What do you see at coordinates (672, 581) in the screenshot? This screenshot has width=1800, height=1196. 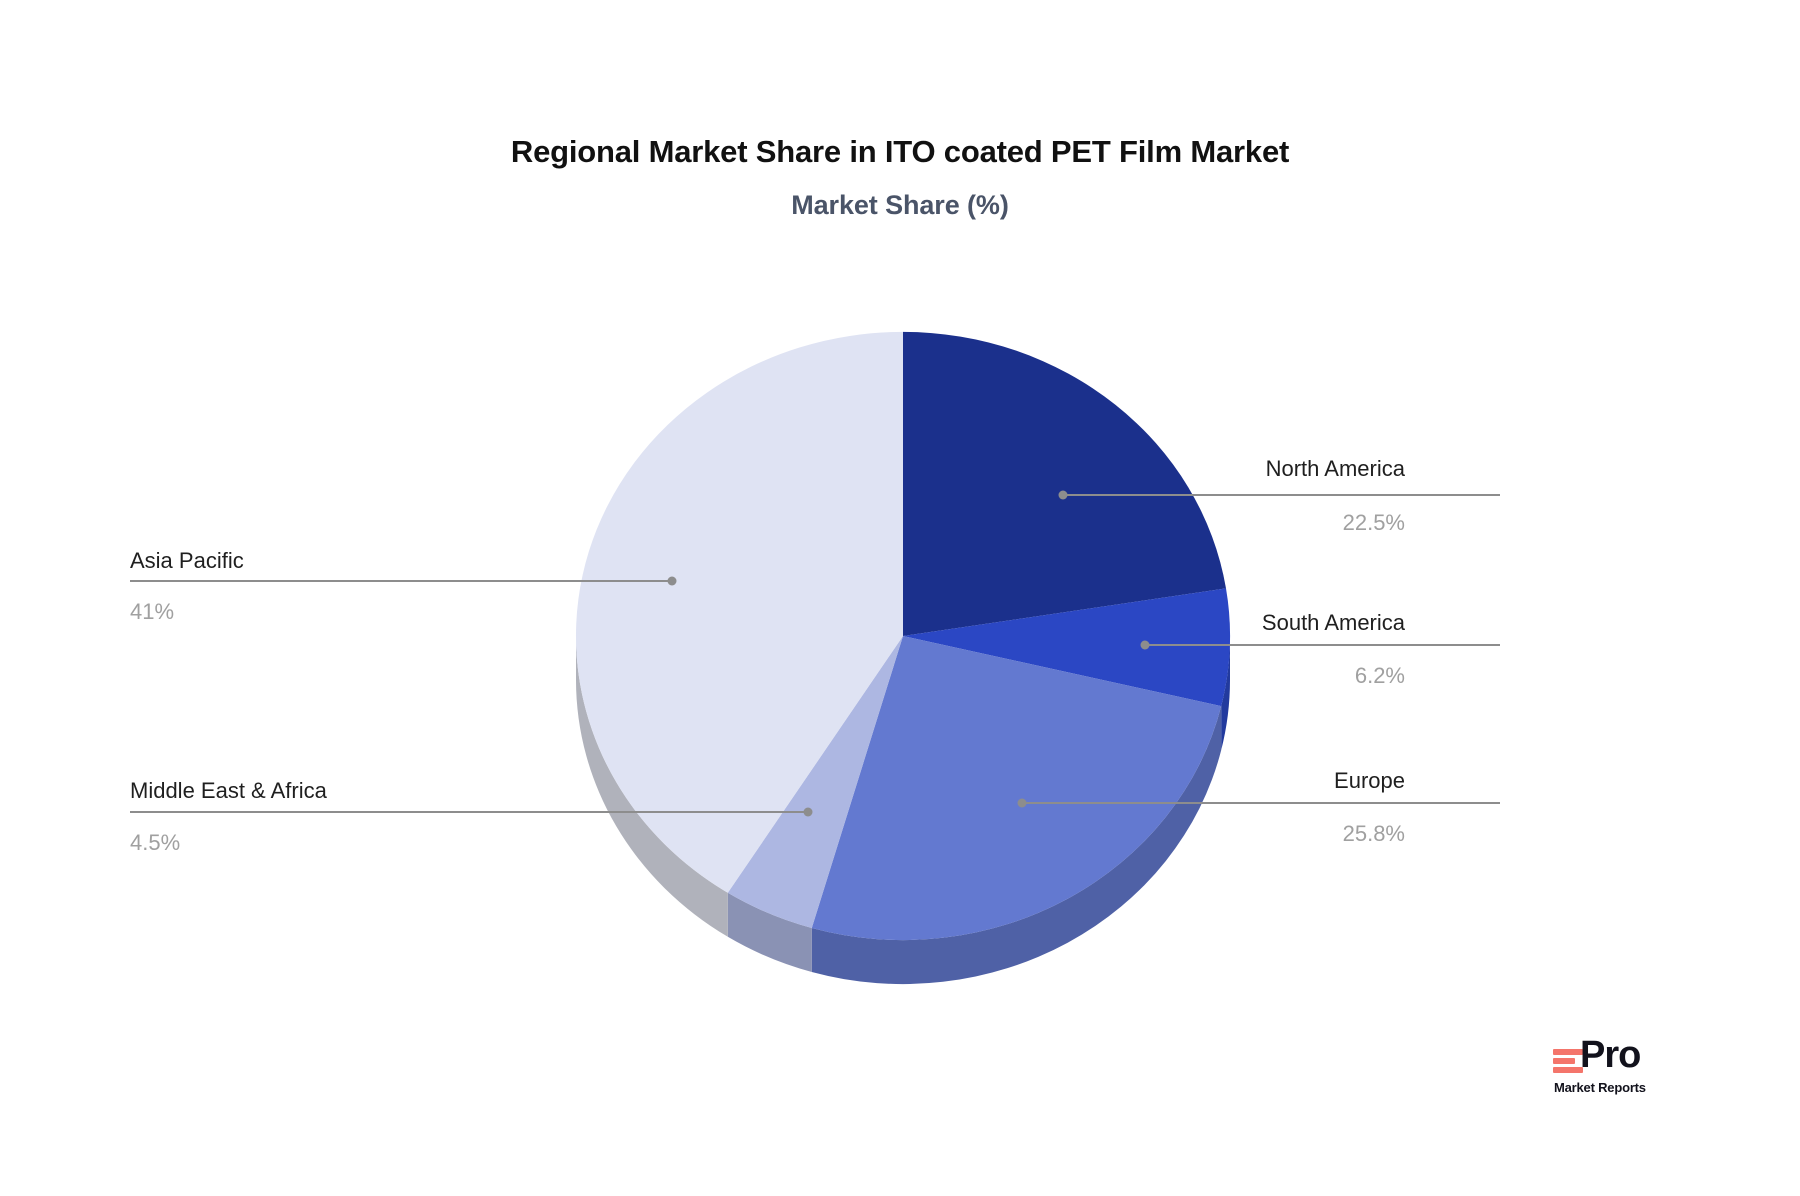 I see `leader-dot-asia-pacific` at bounding box center [672, 581].